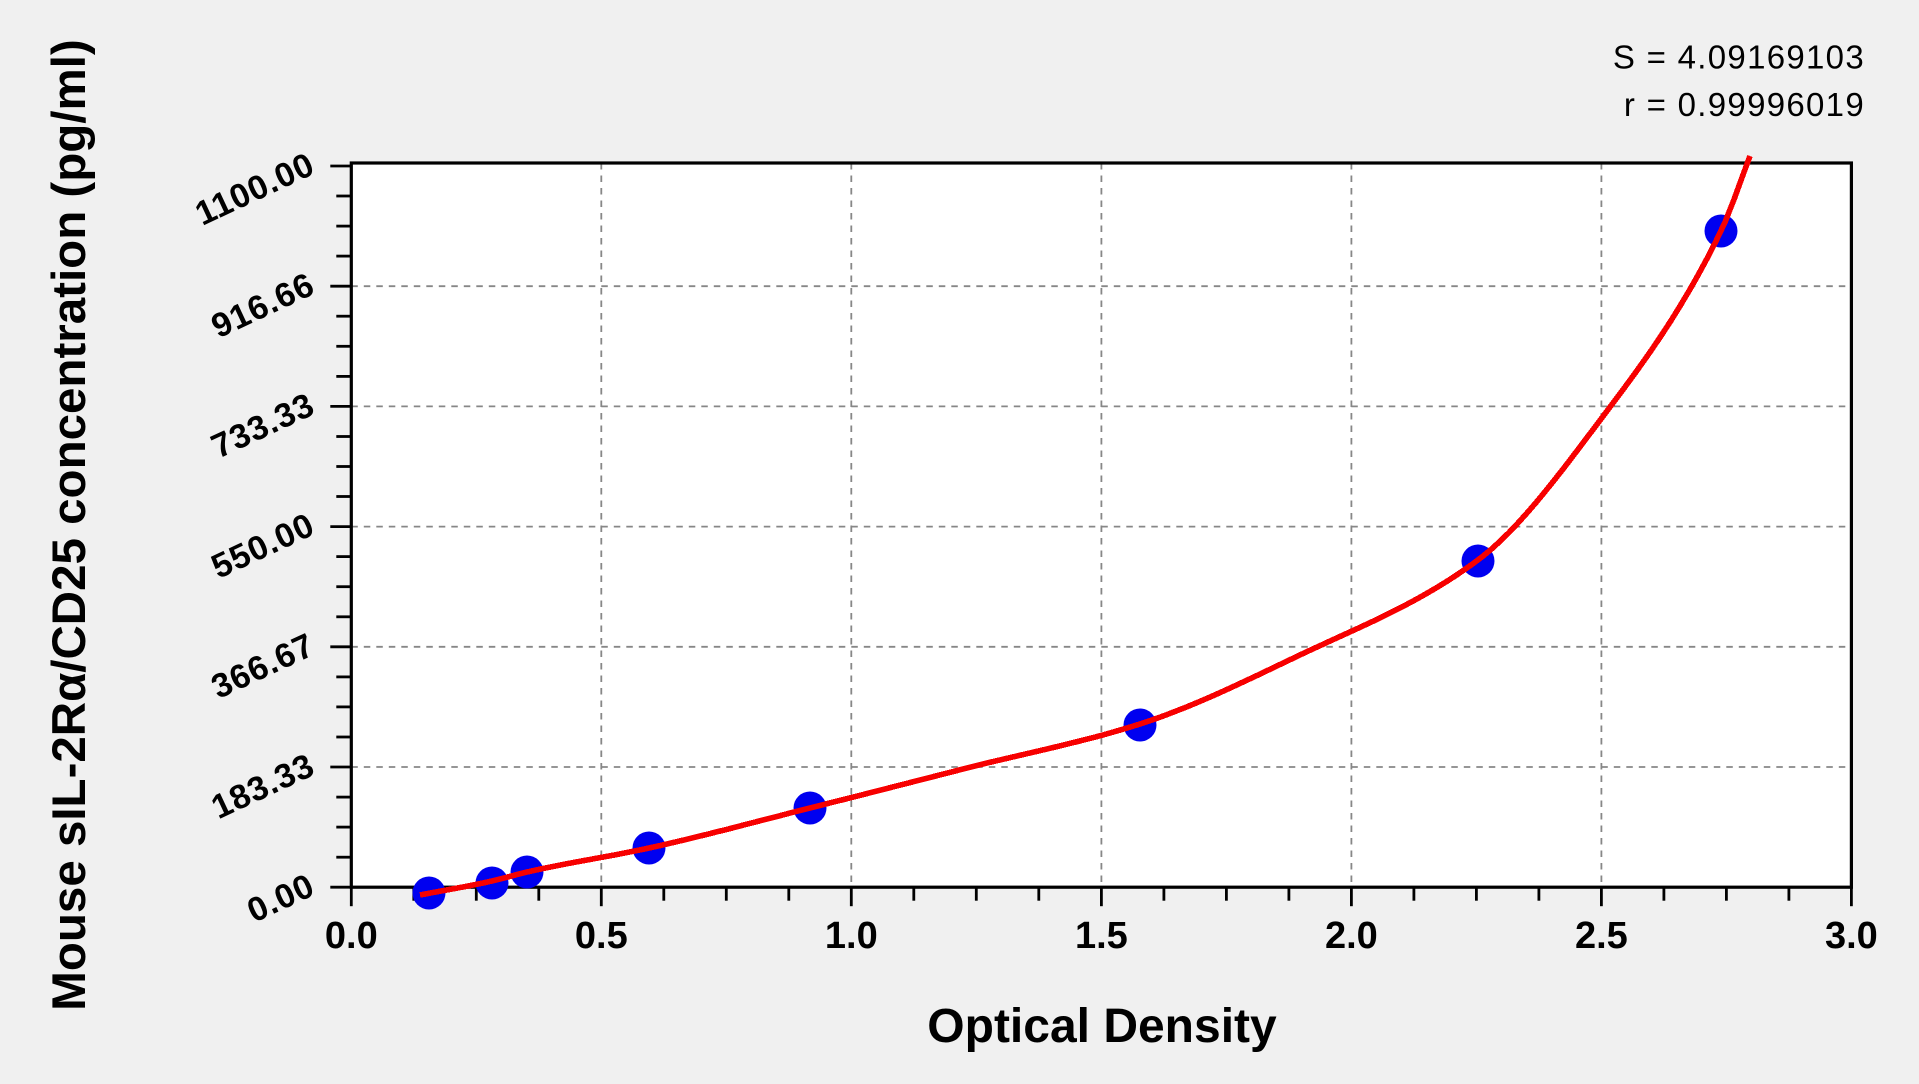  What do you see at coordinates (1601, 936) in the screenshot?
I see `svg-text: 2.5` at bounding box center [1601, 936].